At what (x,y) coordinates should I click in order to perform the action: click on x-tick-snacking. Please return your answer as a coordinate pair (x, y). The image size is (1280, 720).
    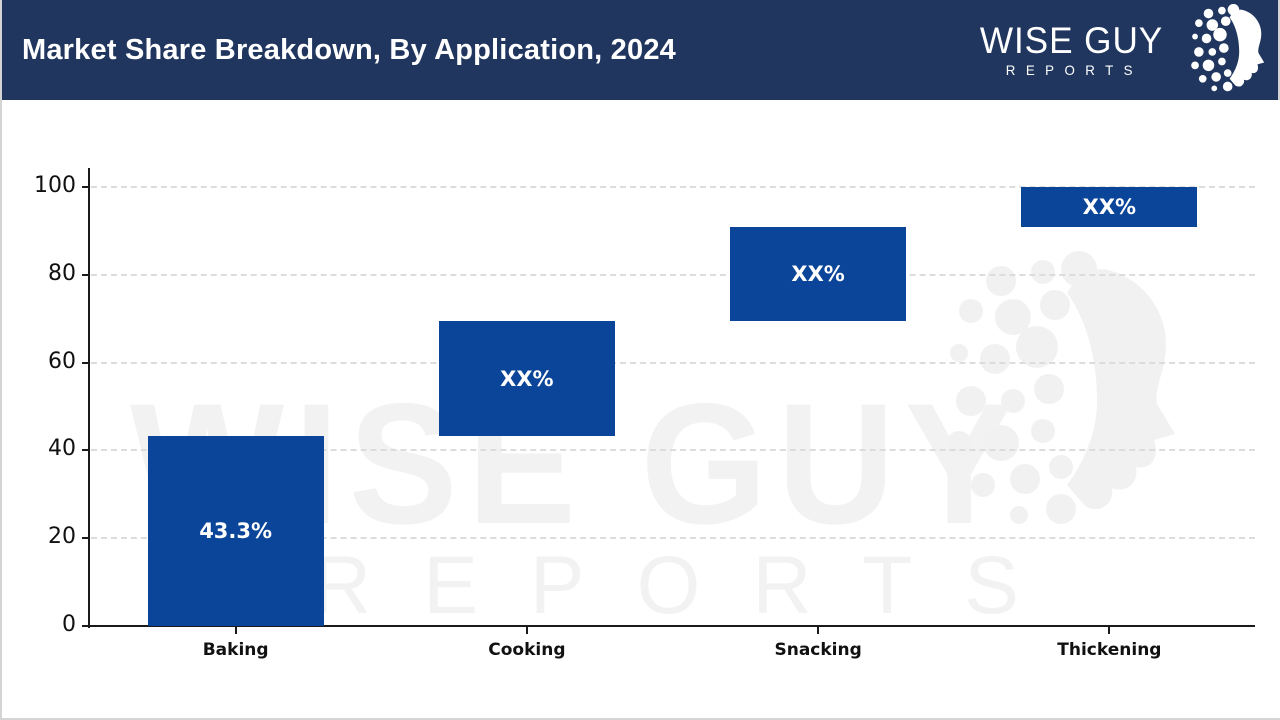
    Looking at the image, I should click on (818, 630).